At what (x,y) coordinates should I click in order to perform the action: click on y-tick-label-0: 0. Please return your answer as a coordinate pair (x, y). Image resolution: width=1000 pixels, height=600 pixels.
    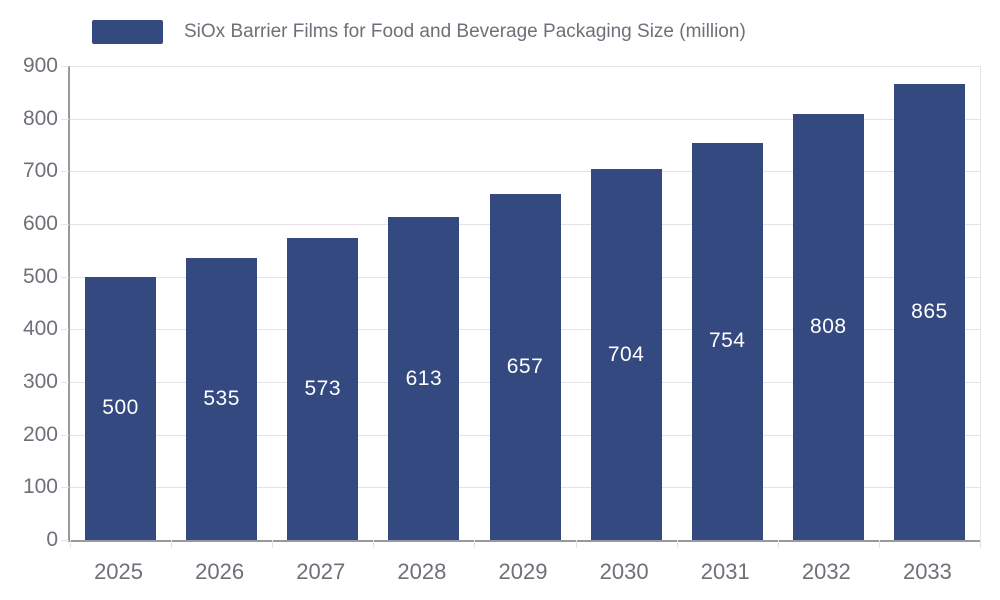
    Looking at the image, I should click on (52, 539).